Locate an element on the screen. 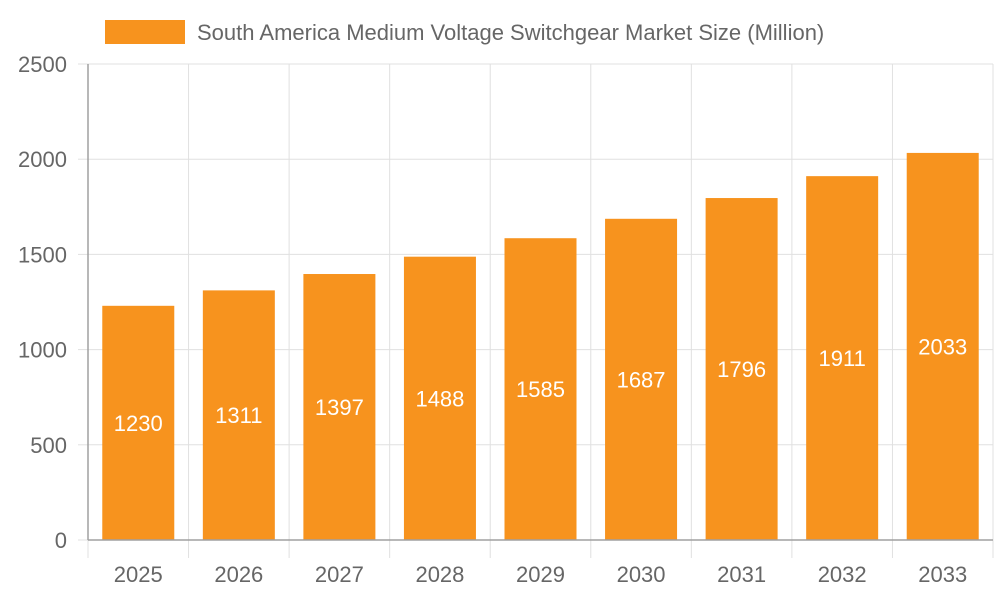 The width and height of the screenshot is (1000, 605). x-tick-label: 2026 is located at coordinates (238, 574).